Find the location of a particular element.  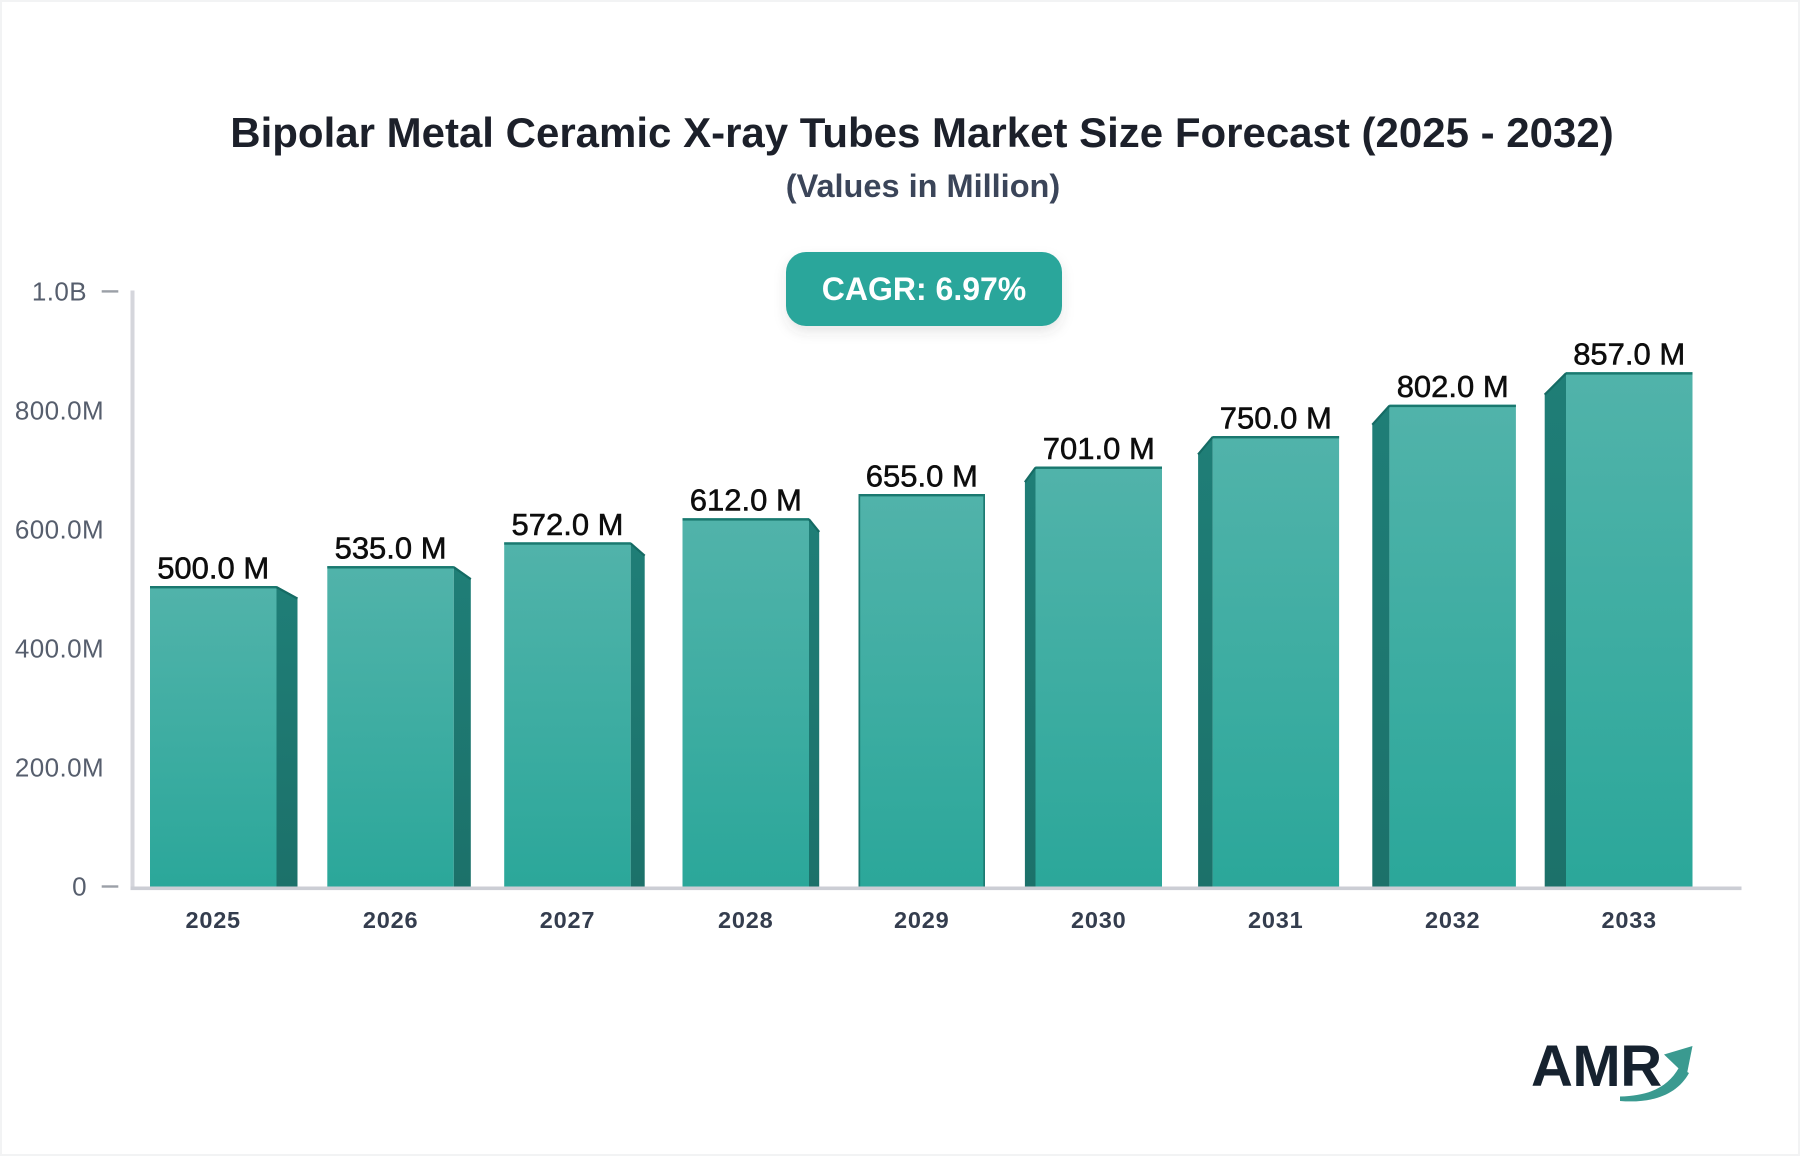

svg-text: 2028 is located at coordinates (745, 920).